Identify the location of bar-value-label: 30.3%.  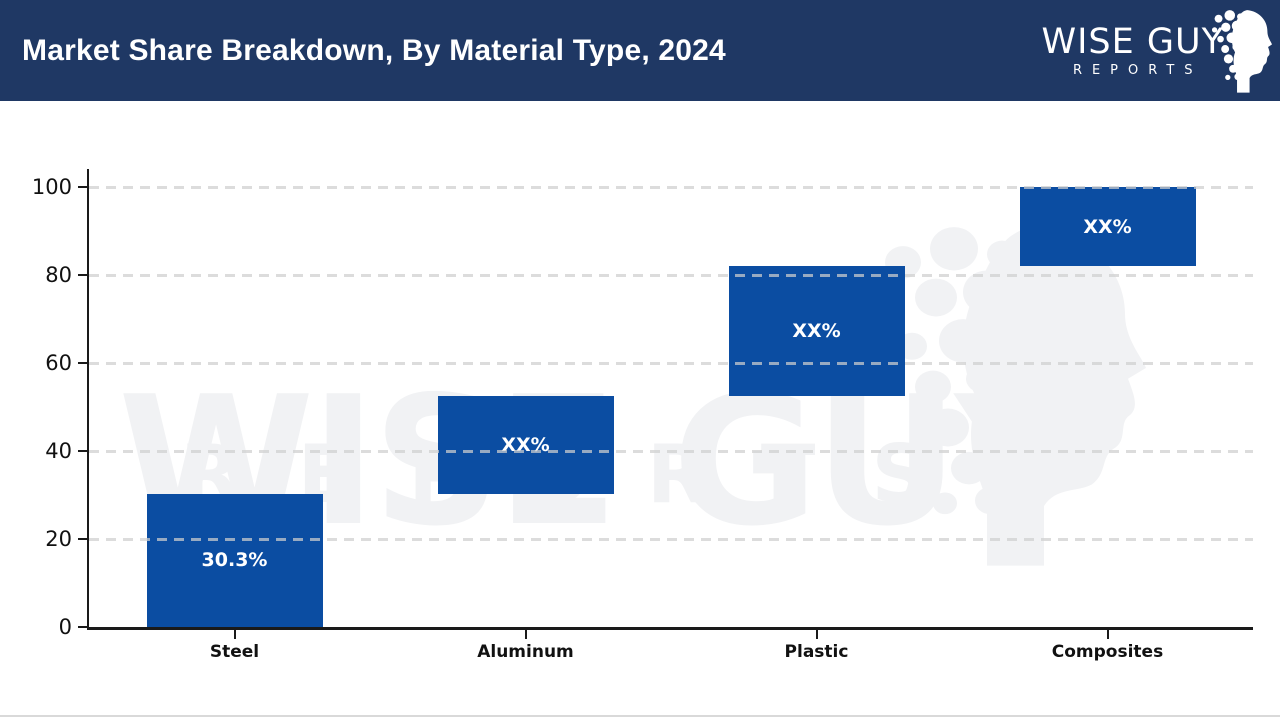
(234, 560).